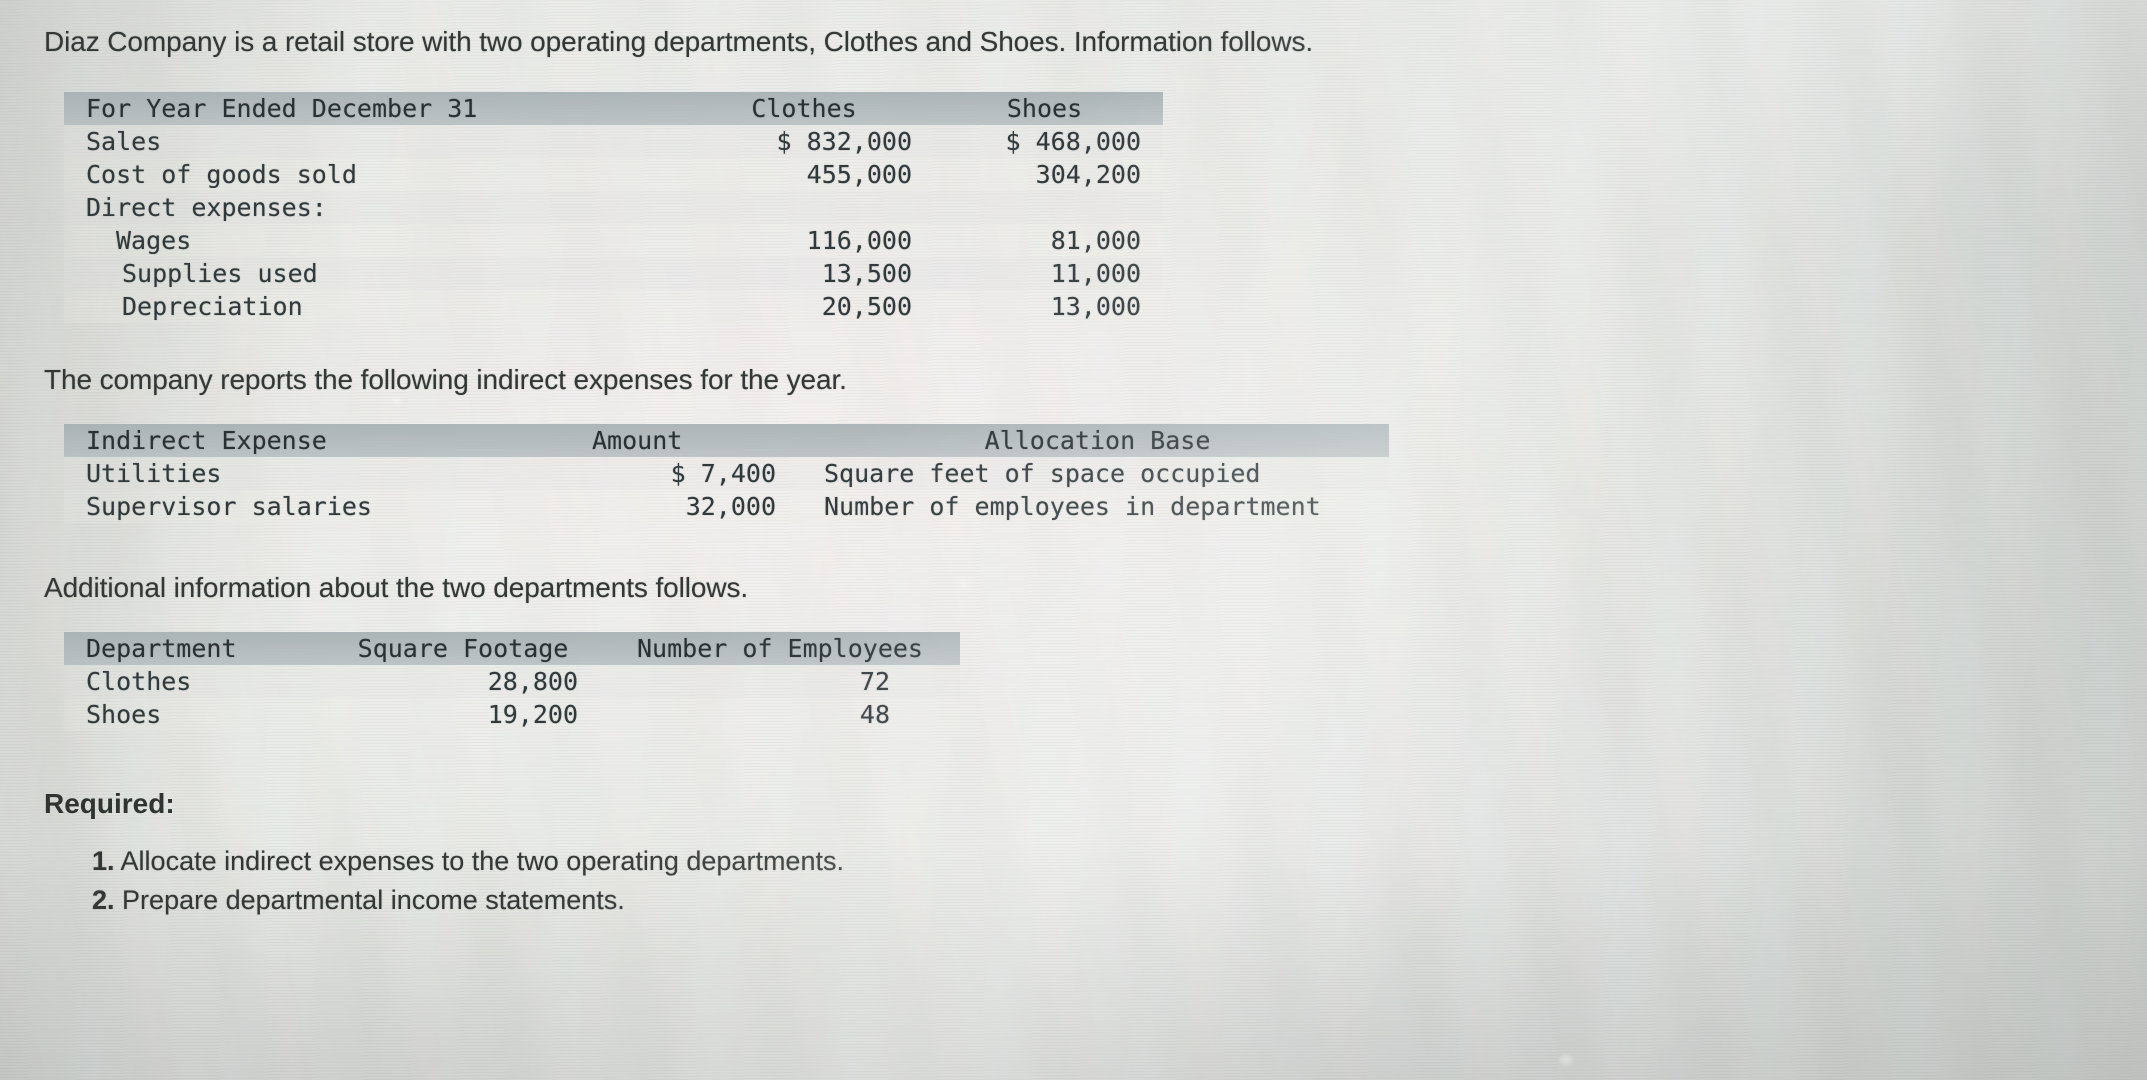 The width and height of the screenshot is (2147, 1080). I want to click on row-label: Cost of goods sold, so click(373, 174).